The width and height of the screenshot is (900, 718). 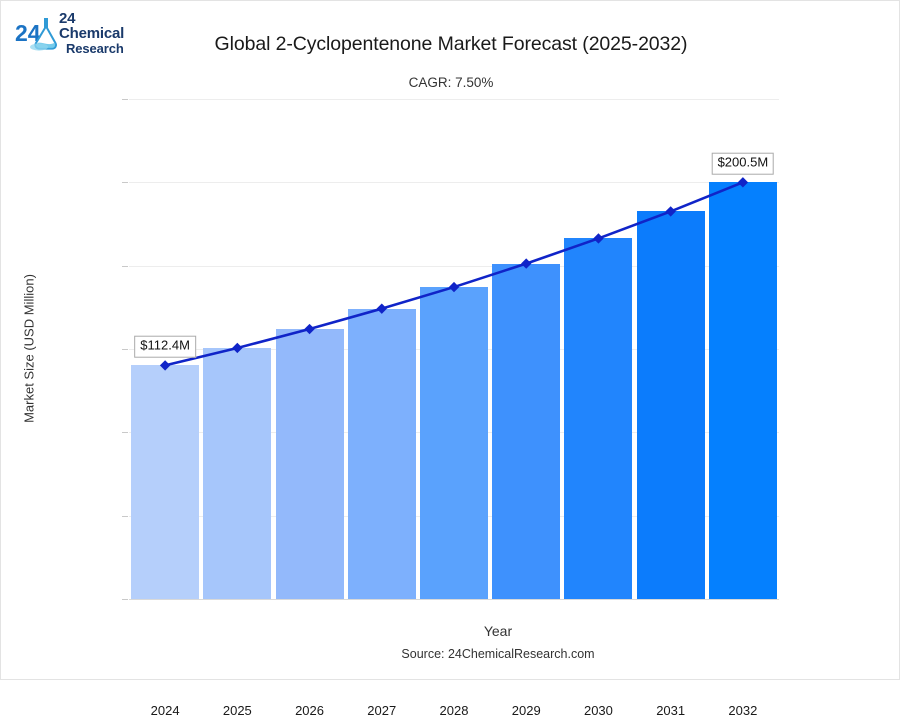 I want to click on data-point-marker-2032, so click(x=743, y=182).